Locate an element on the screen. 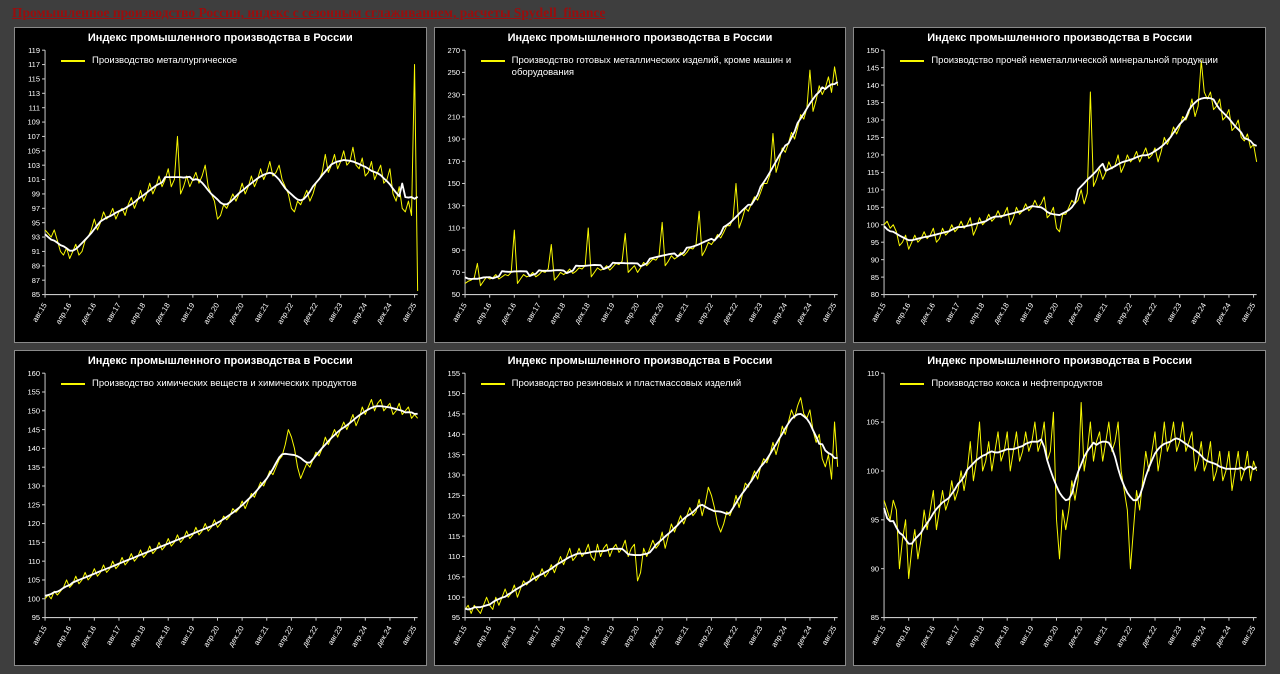 This screenshot has width=1280, height=674. y-tick-label: 107 is located at coordinates (34, 136).